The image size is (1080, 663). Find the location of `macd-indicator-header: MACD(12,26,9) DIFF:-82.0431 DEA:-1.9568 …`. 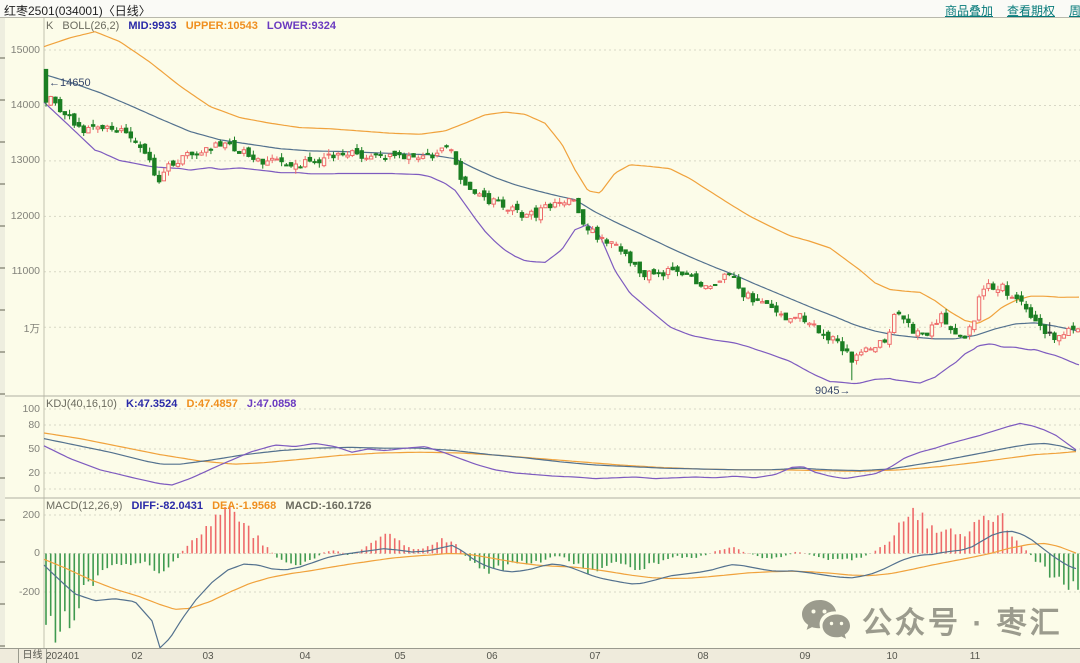

macd-indicator-header: MACD(12,26,9) DIFF:-82.0431 DEA:-1.9568 … is located at coordinates (212, 506).